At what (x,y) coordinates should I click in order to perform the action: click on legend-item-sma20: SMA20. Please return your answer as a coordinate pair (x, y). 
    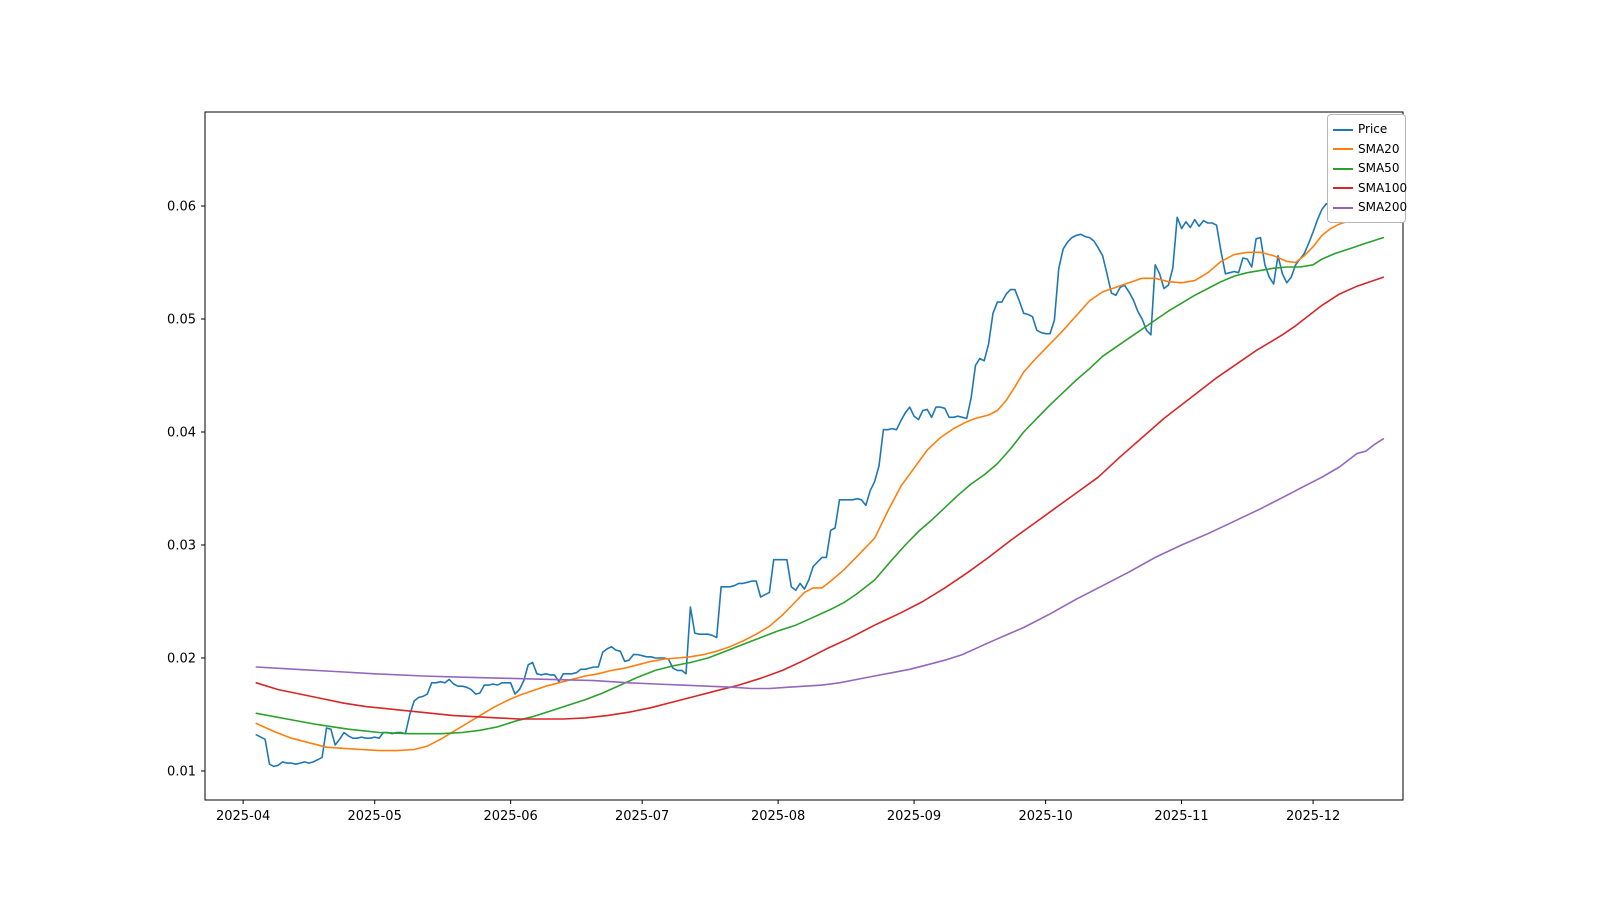
    Looking at the image, I should click on (1367, 149).